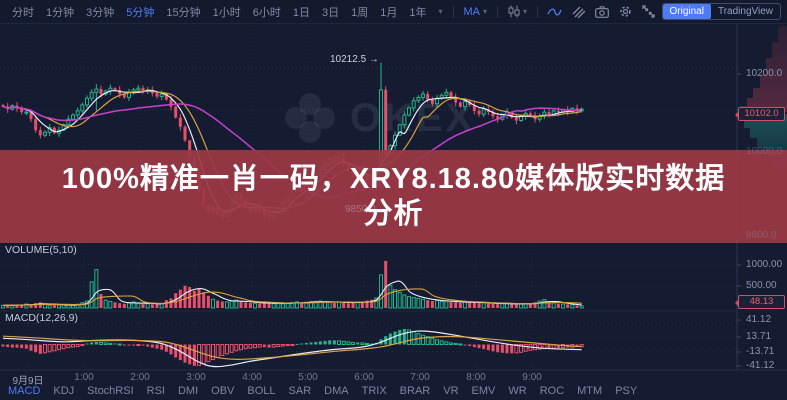  Describe the element at coordinates (354, 59) in the screenshot. I see `high-price-marker: 10212.5 →` at that location.